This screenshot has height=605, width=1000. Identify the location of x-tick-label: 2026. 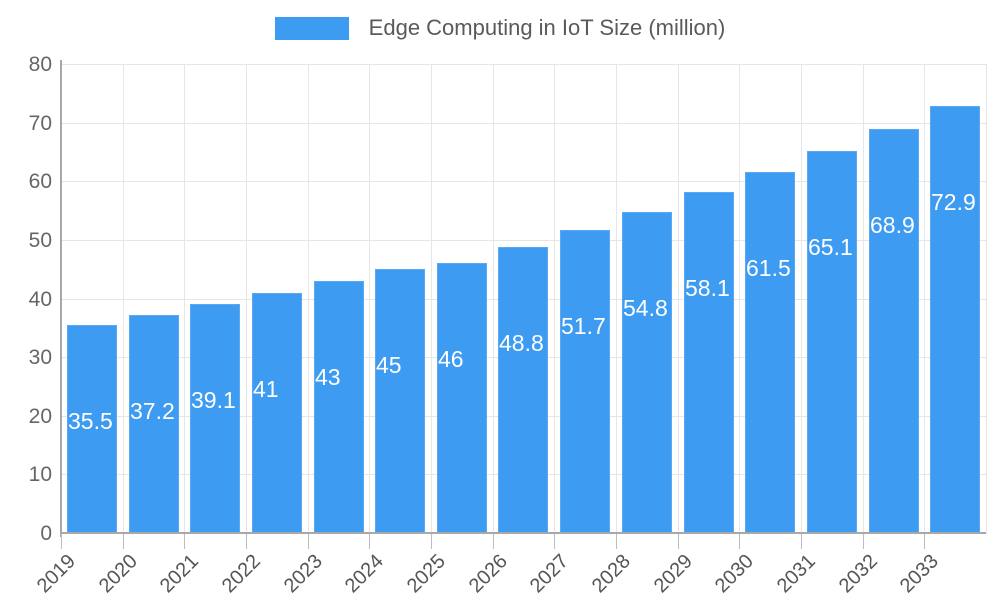
(488, 574).